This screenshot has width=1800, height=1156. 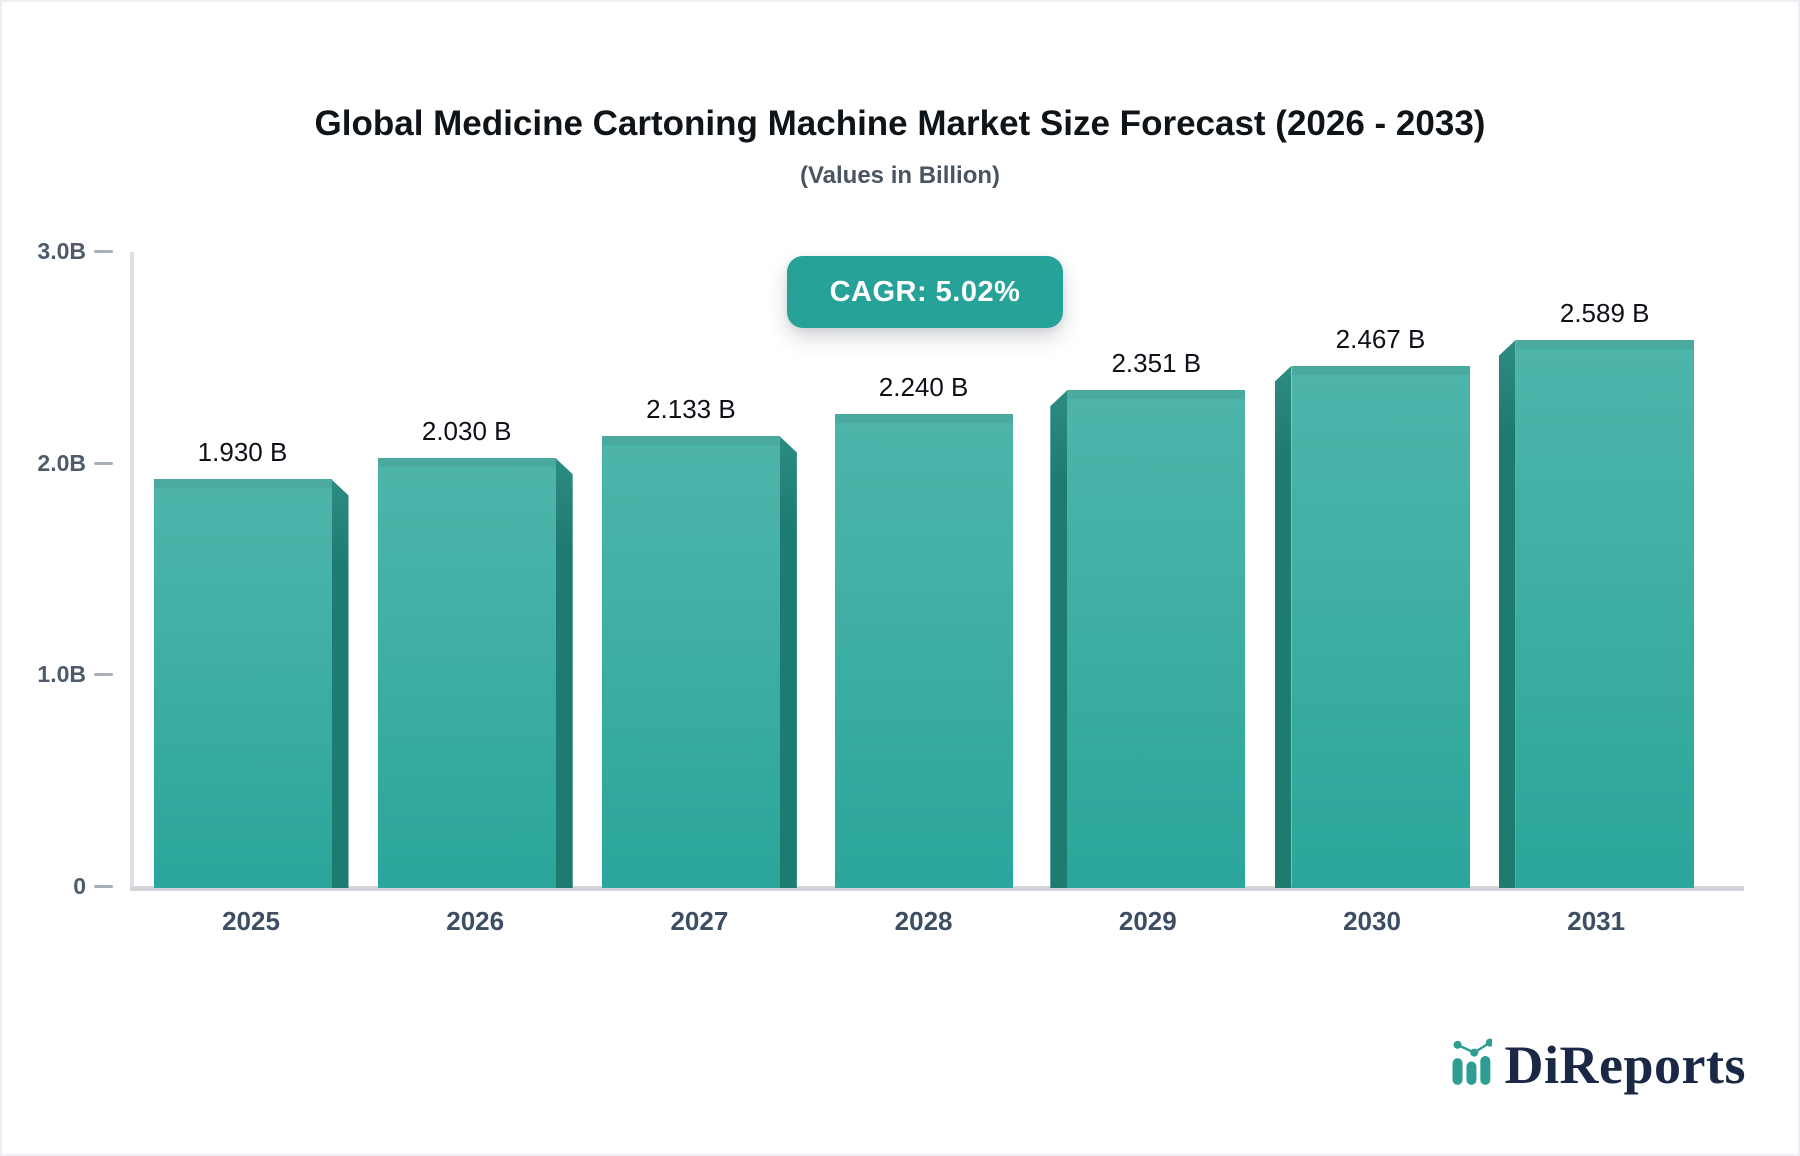 I want to click on x-axis-label: 2025, so click(x=251, y=921).